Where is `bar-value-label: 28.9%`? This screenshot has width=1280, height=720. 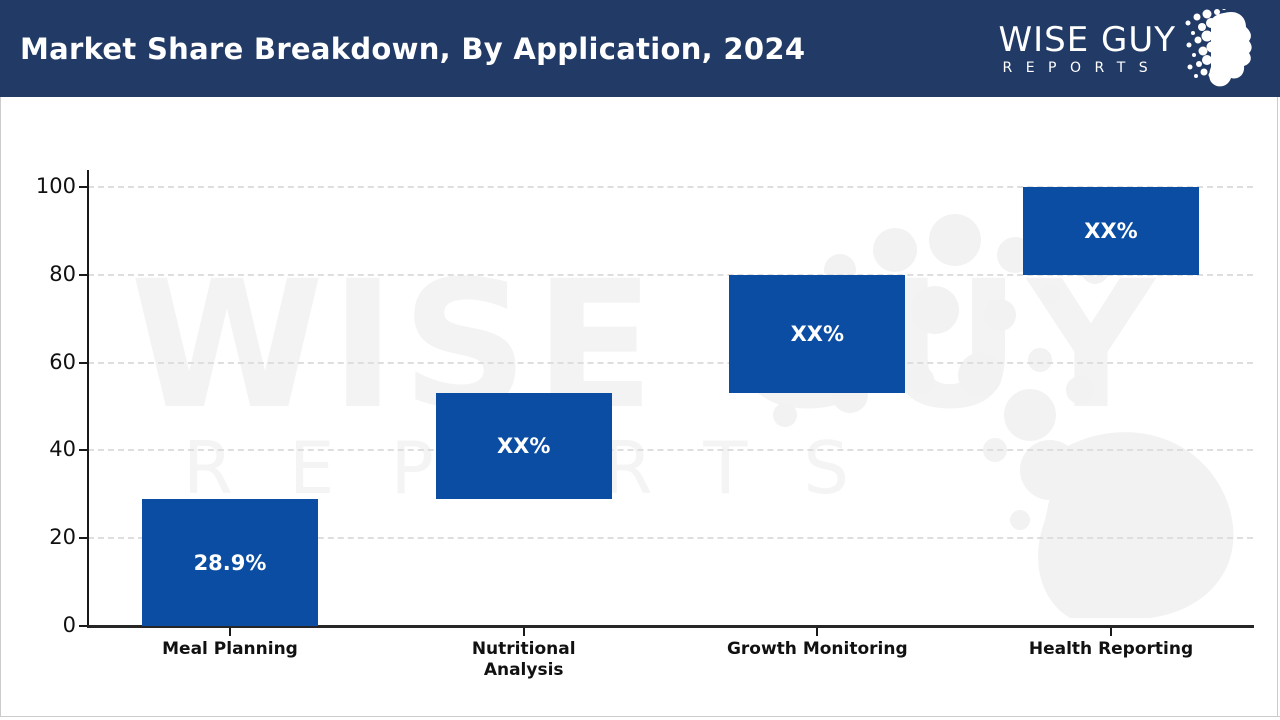
bar-value-label: 28.9% is located at coordinates (230, 562).